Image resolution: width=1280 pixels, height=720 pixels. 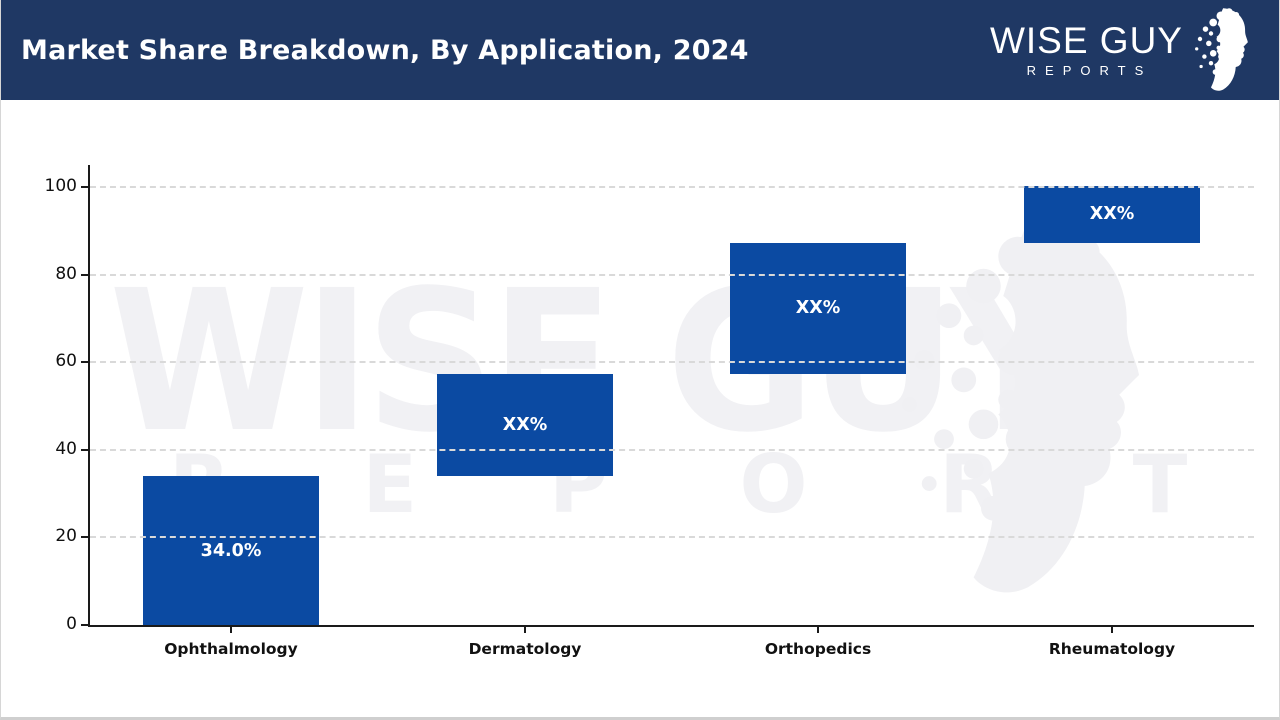 I want to click on bar-value-label: 34.0%, so click(x=231, y=550).